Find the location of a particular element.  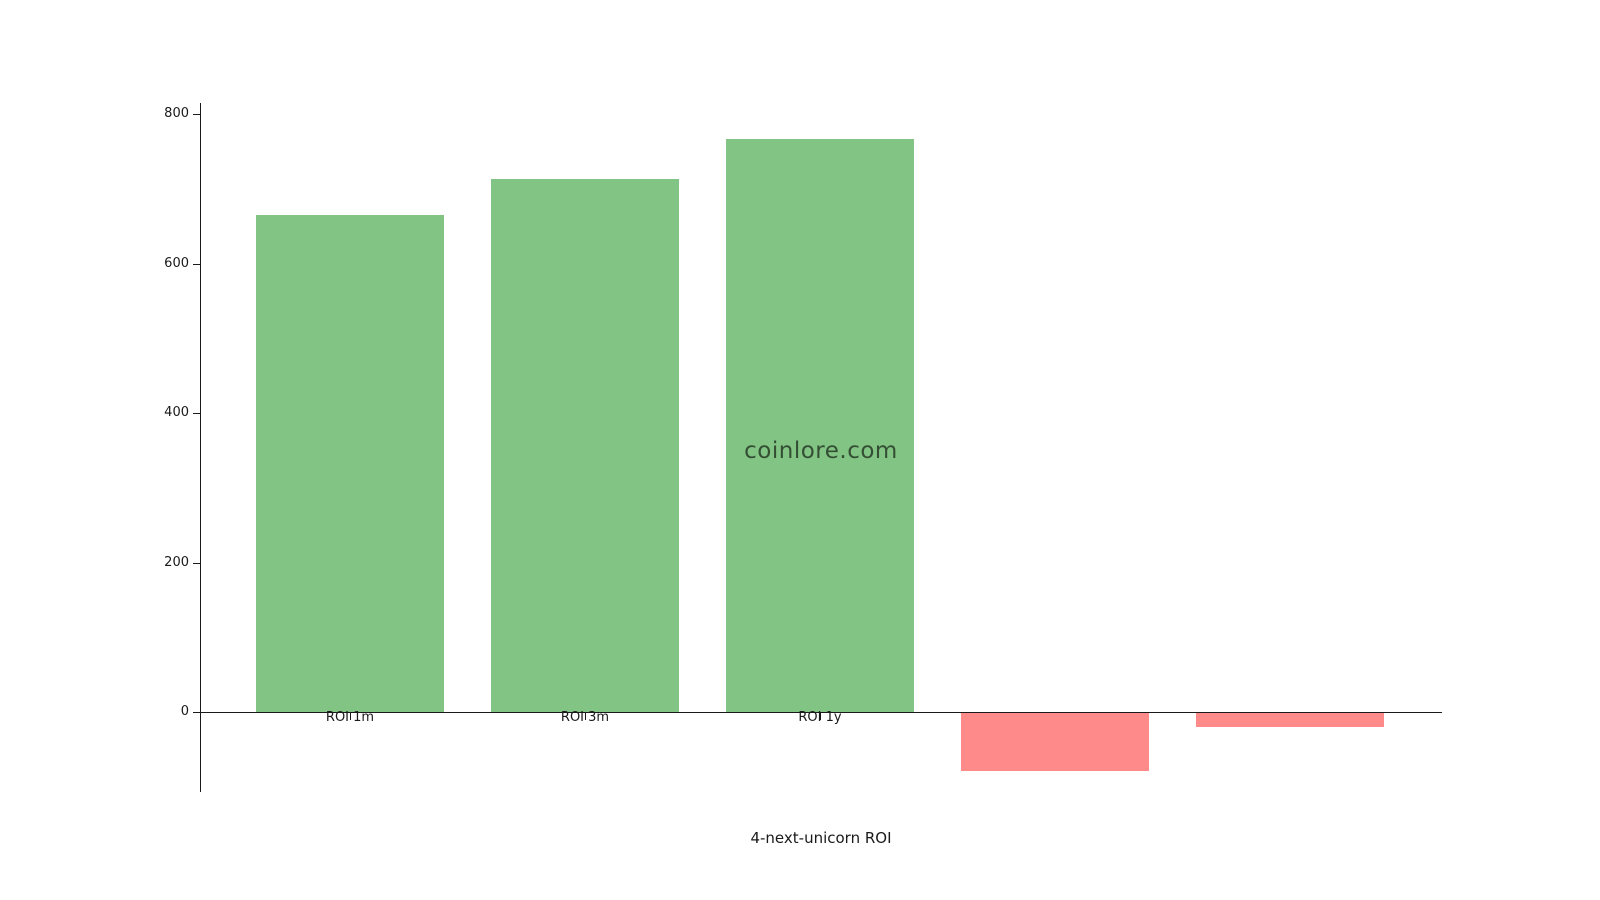

chart-title: 4-next-unicorn ROI is located at coordinates (821, 838).